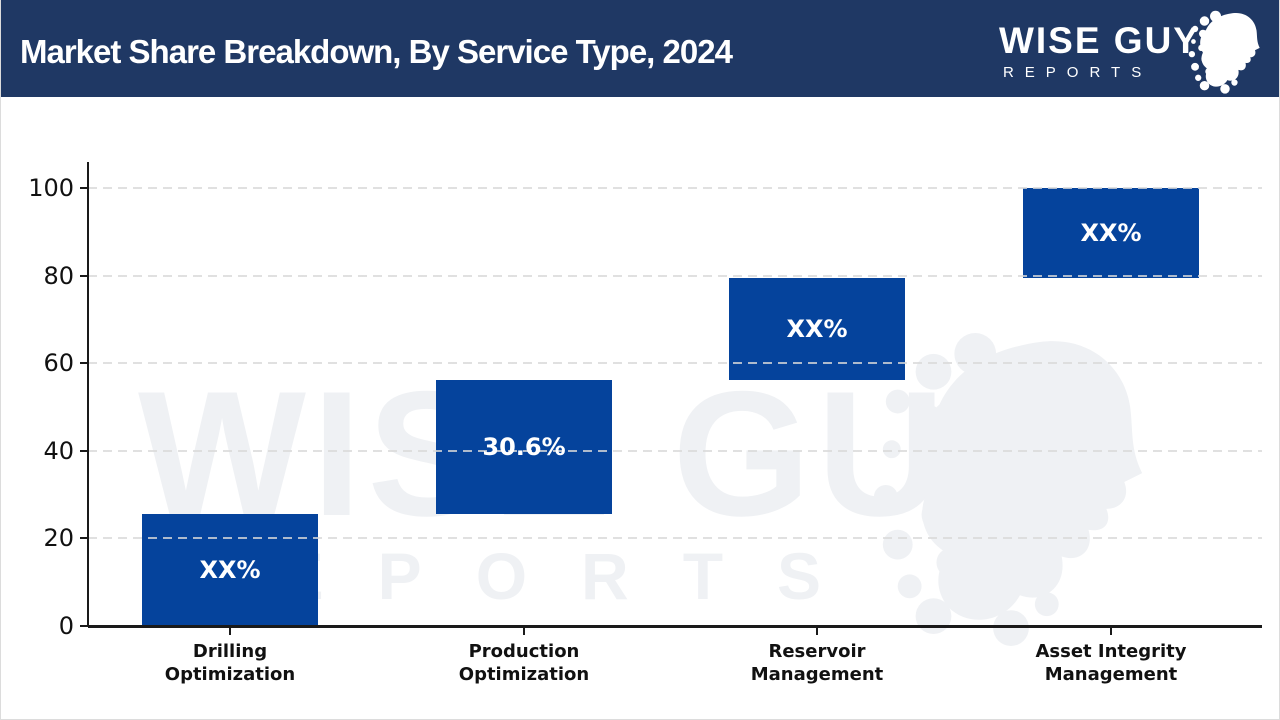 This screenshot has width=1280, height=720. What do you see at coordinates (58, 450) in the screenshot?
I see `ytick-label-40: 40` at bounding box center [58, 450].